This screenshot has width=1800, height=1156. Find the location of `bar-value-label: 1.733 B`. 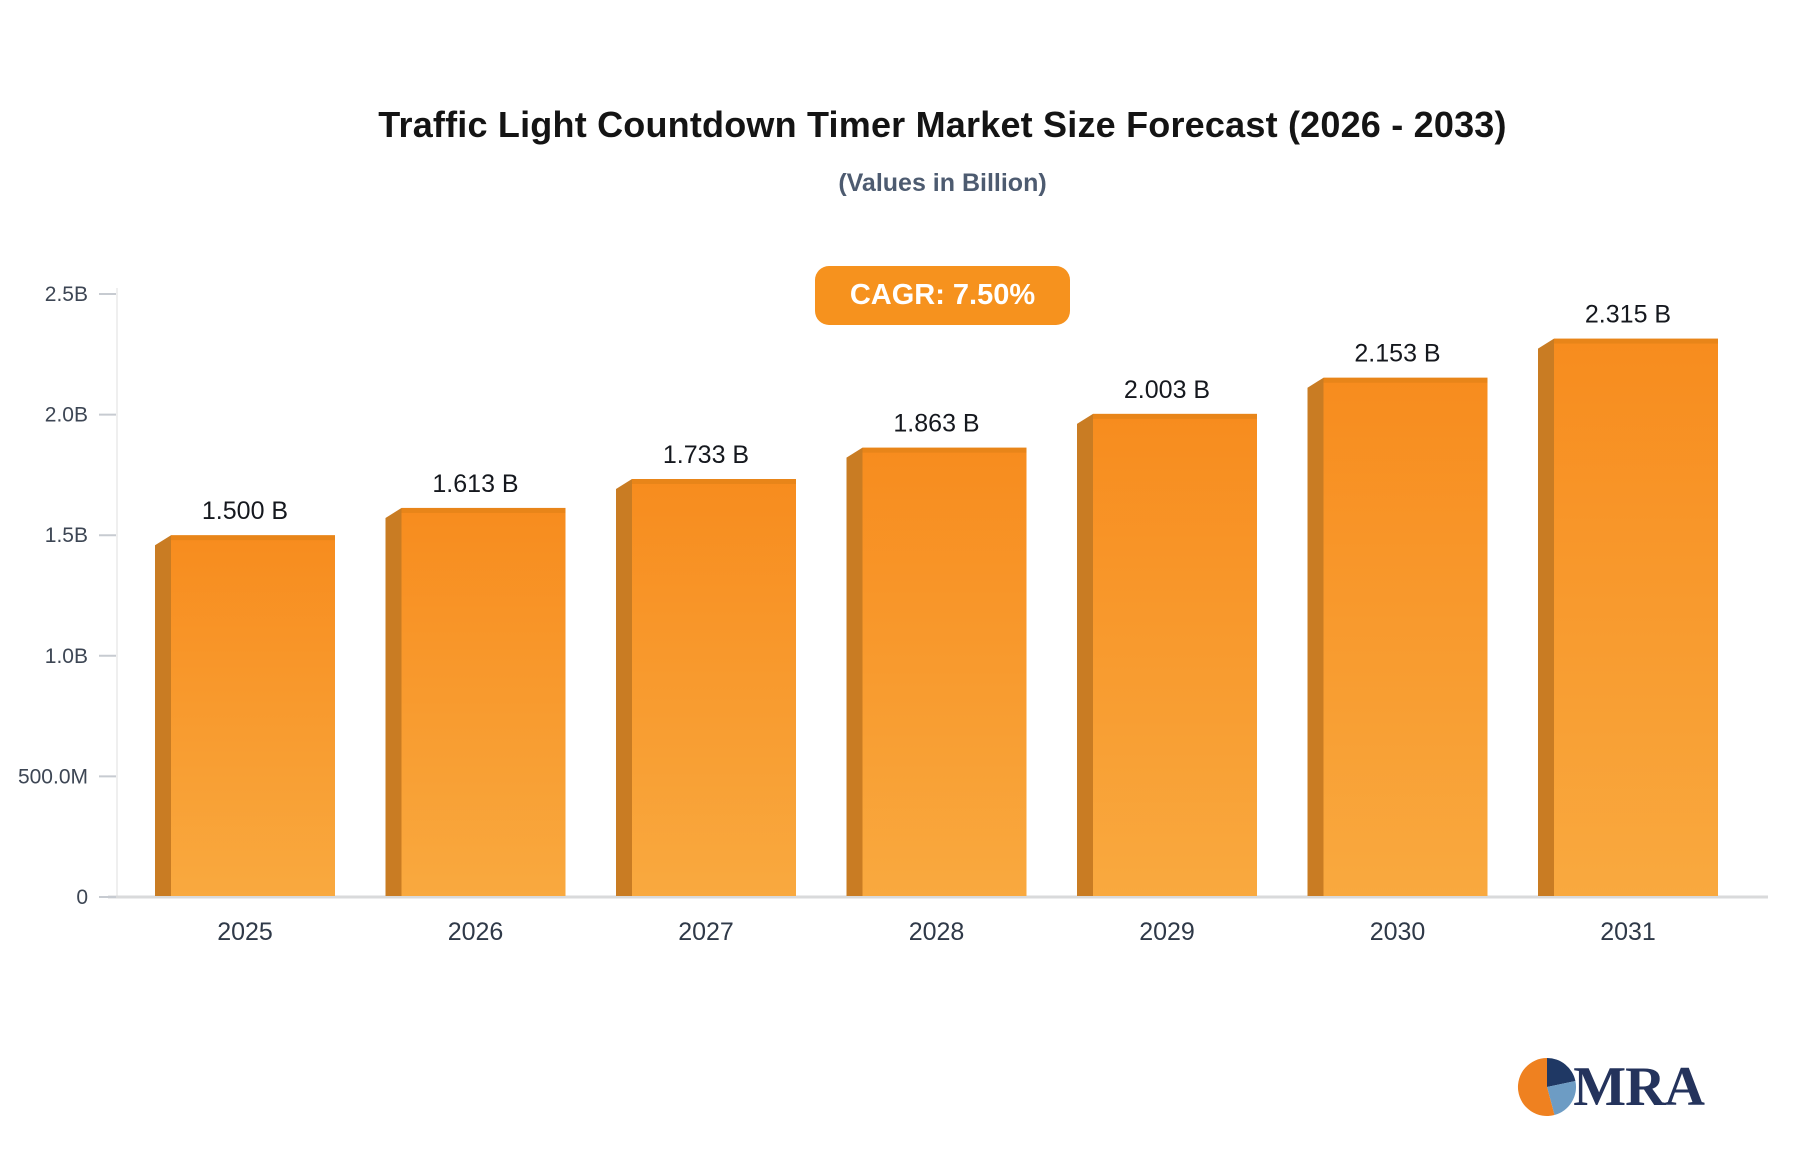

bar-value-label: 1.733 B is located at coordinates (706, 455).